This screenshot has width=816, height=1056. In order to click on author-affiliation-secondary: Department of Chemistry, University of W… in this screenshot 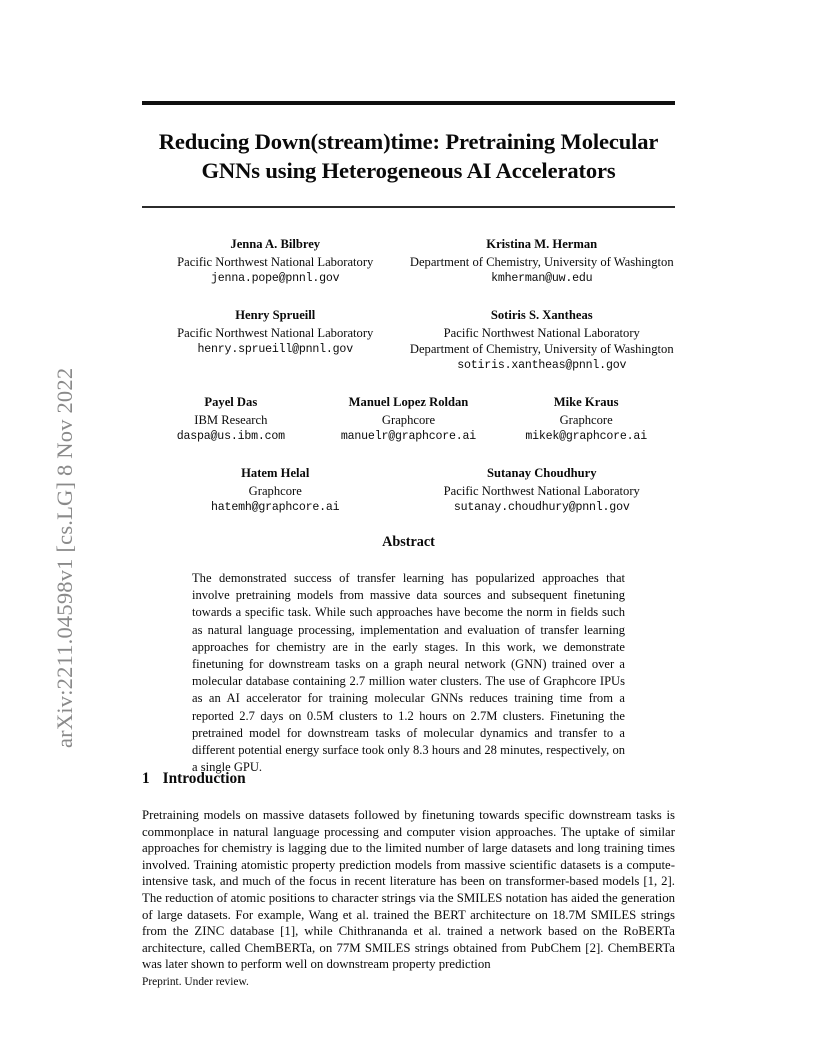, I will do `click(541, 348)`.